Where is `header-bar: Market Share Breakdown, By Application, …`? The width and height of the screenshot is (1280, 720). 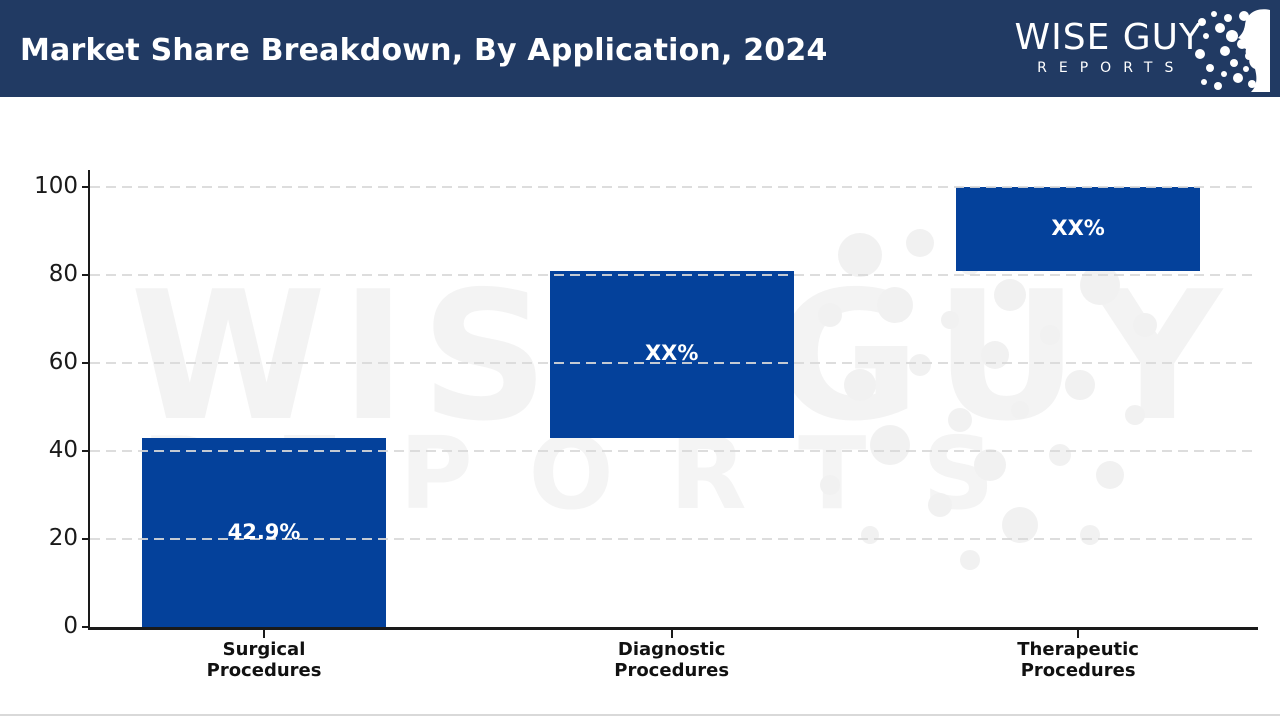
header-bar: Market Share Breakdown, By Application, … is located at coordinates (640, 48).